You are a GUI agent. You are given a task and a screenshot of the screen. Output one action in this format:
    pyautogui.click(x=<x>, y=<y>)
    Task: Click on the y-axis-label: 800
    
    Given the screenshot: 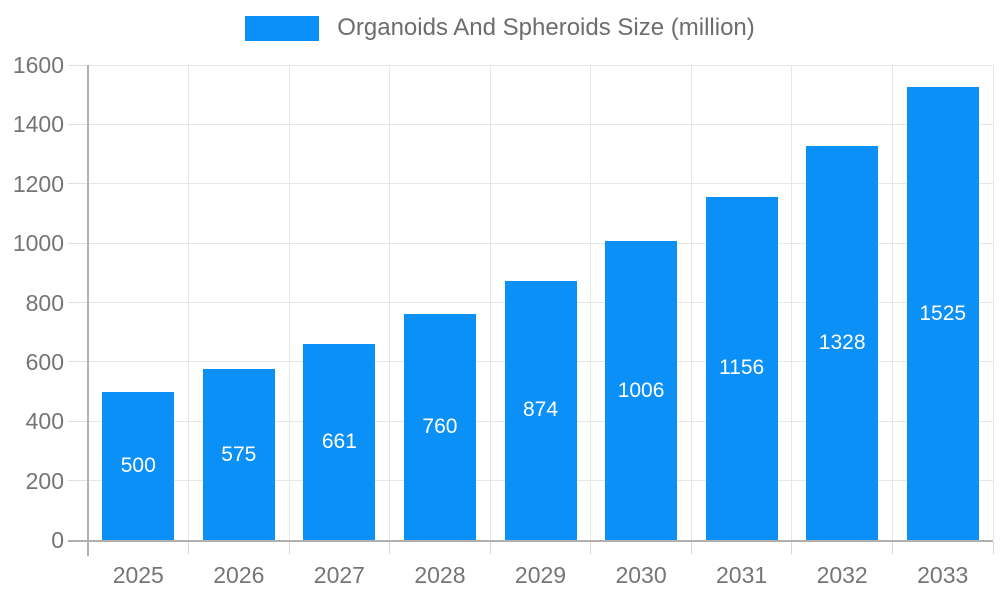 What is the action you would take?
    pyautogui.click(x=44, y=302)
    